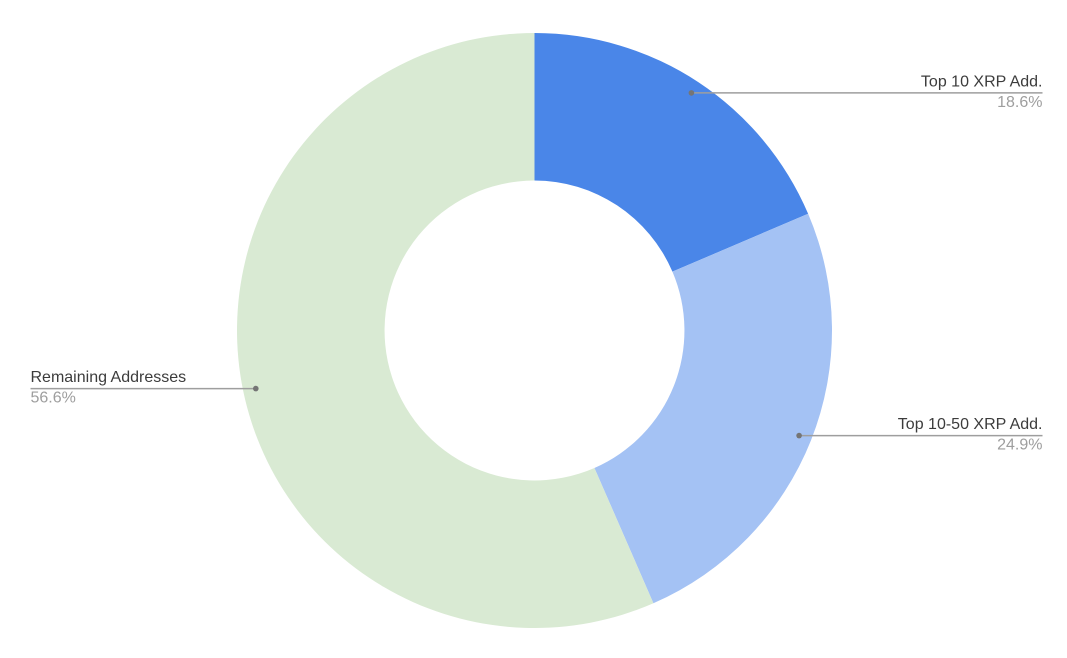 This screenshot has height=658, width=1067. What do you see at coordinates (109, 377) in the screenshot?
I see `slice-label-remaining-addresses: Remaining Addresses` at bounding box center [109, 377].